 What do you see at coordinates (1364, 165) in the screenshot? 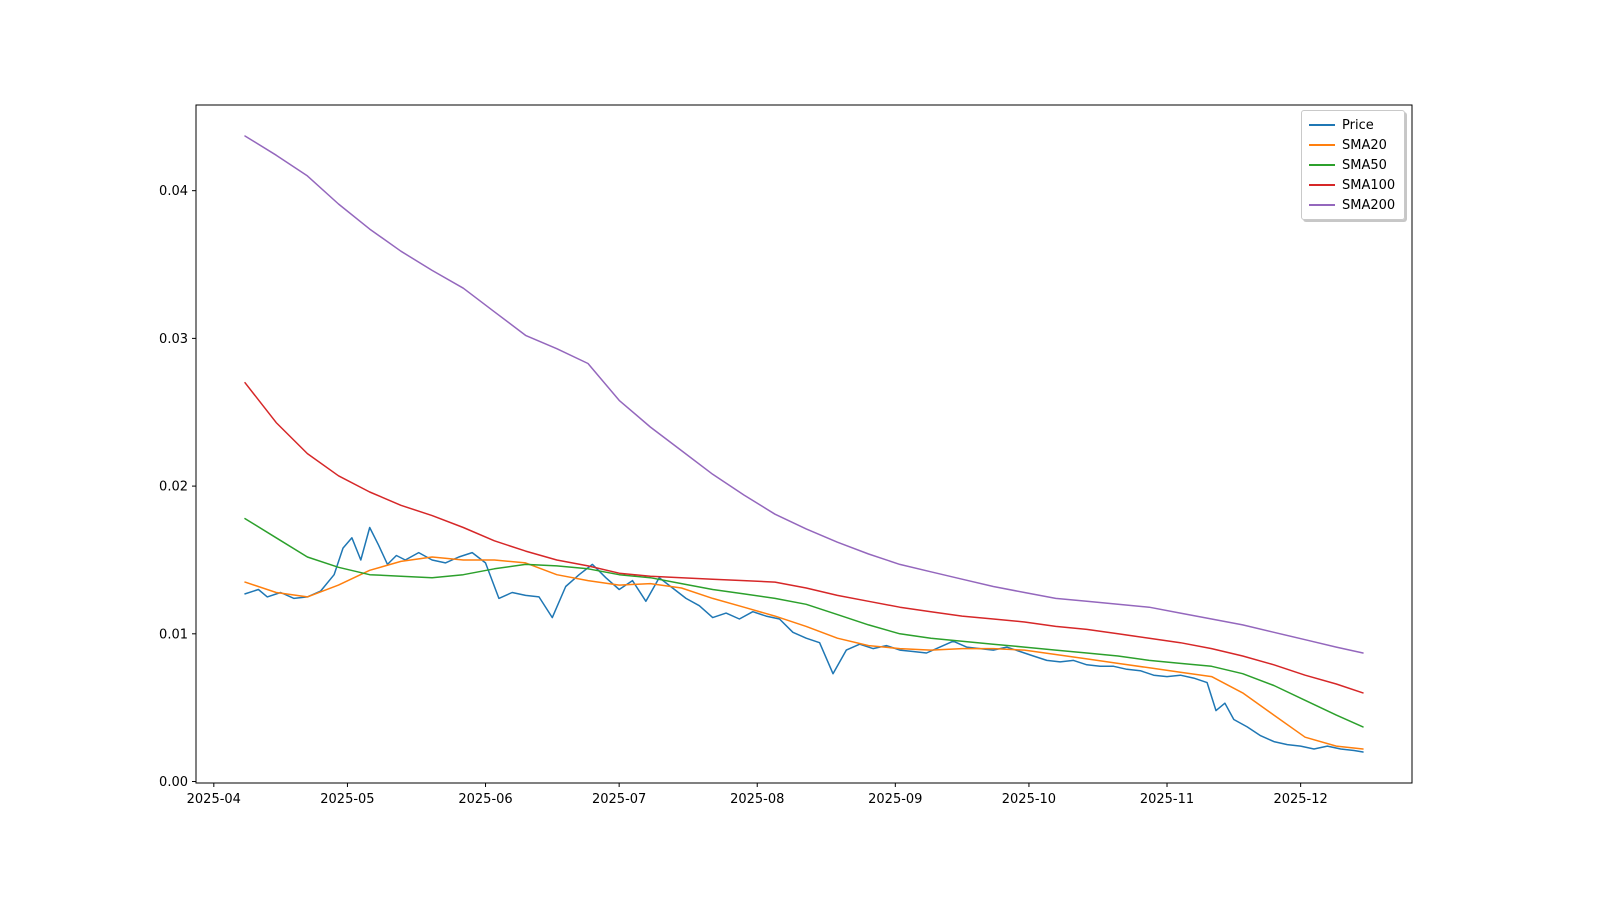
I see `legend-label: SMA50` at bounding box center [1364, 165].